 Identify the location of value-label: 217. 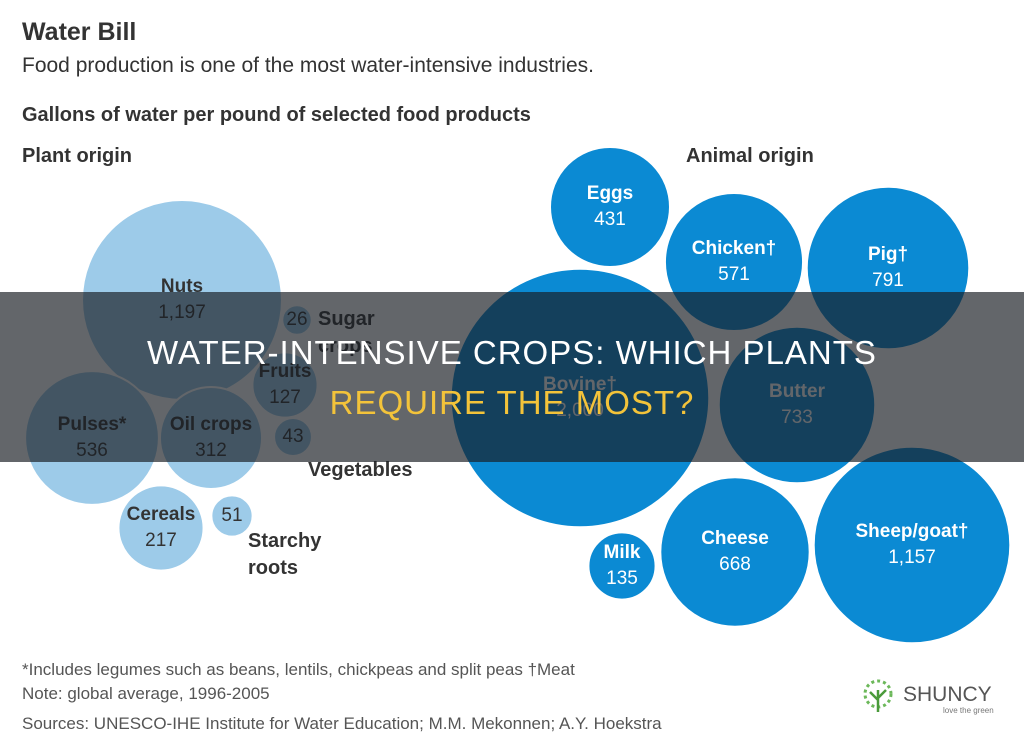
(161, 540).